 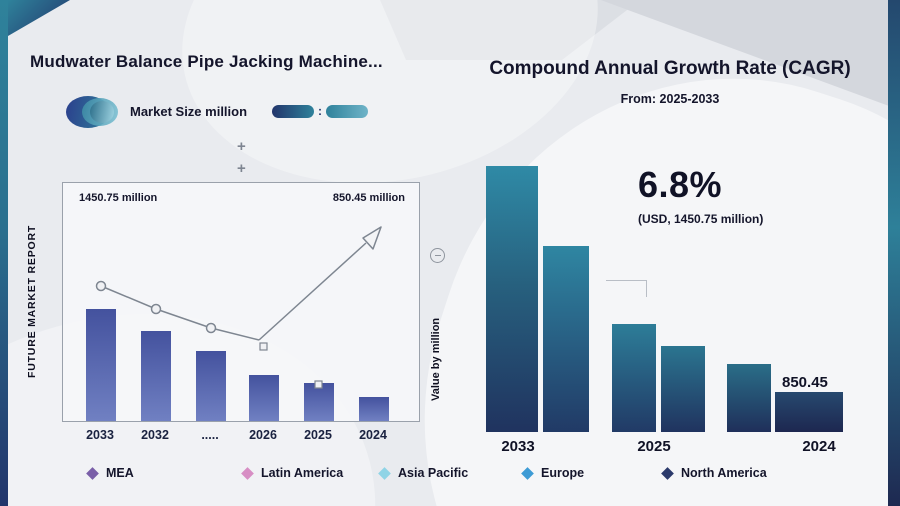 What do you see at coordinates (101, 365) in the screenshot?
I see `bar-2033` at bounding box center [101, 365].